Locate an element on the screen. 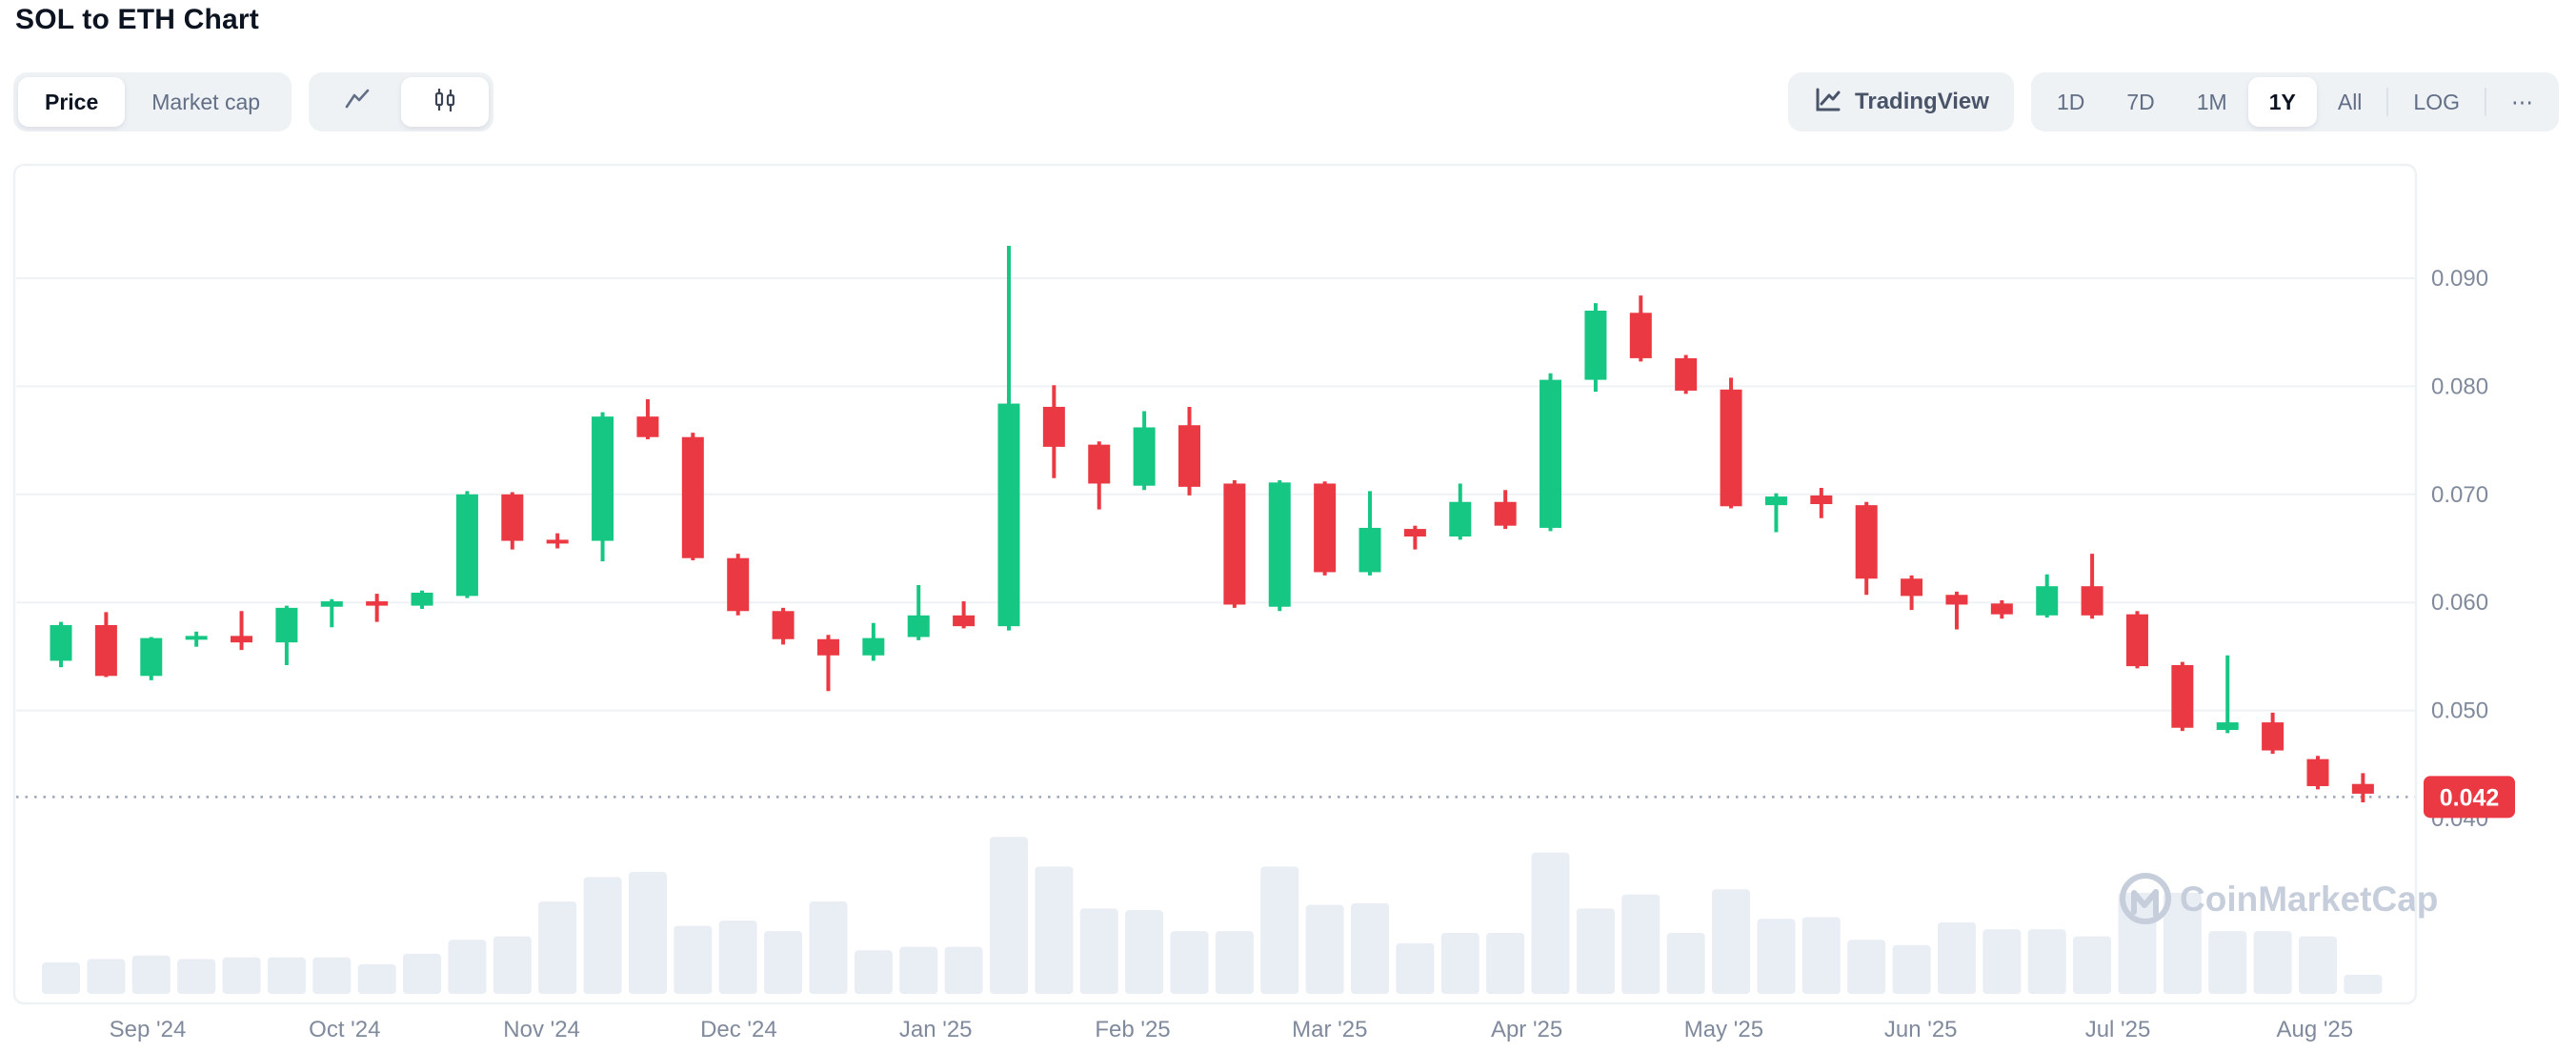  svg-text: 0.042 is located at coordinates (2470, 798).